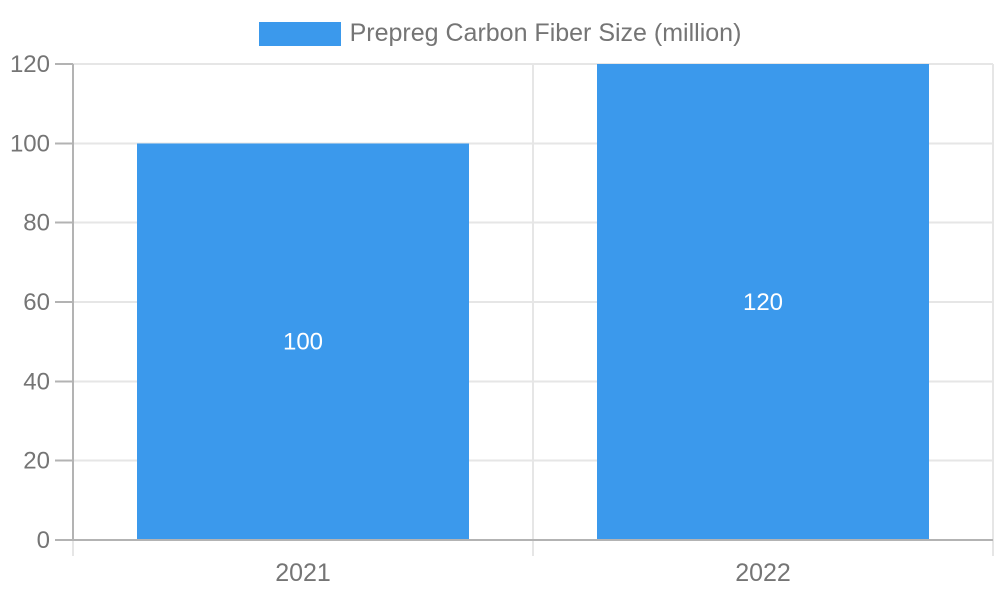  Describe the element at coordinates (36, 223) in the screenshot. I see `y-tick-label: 80` at that location.